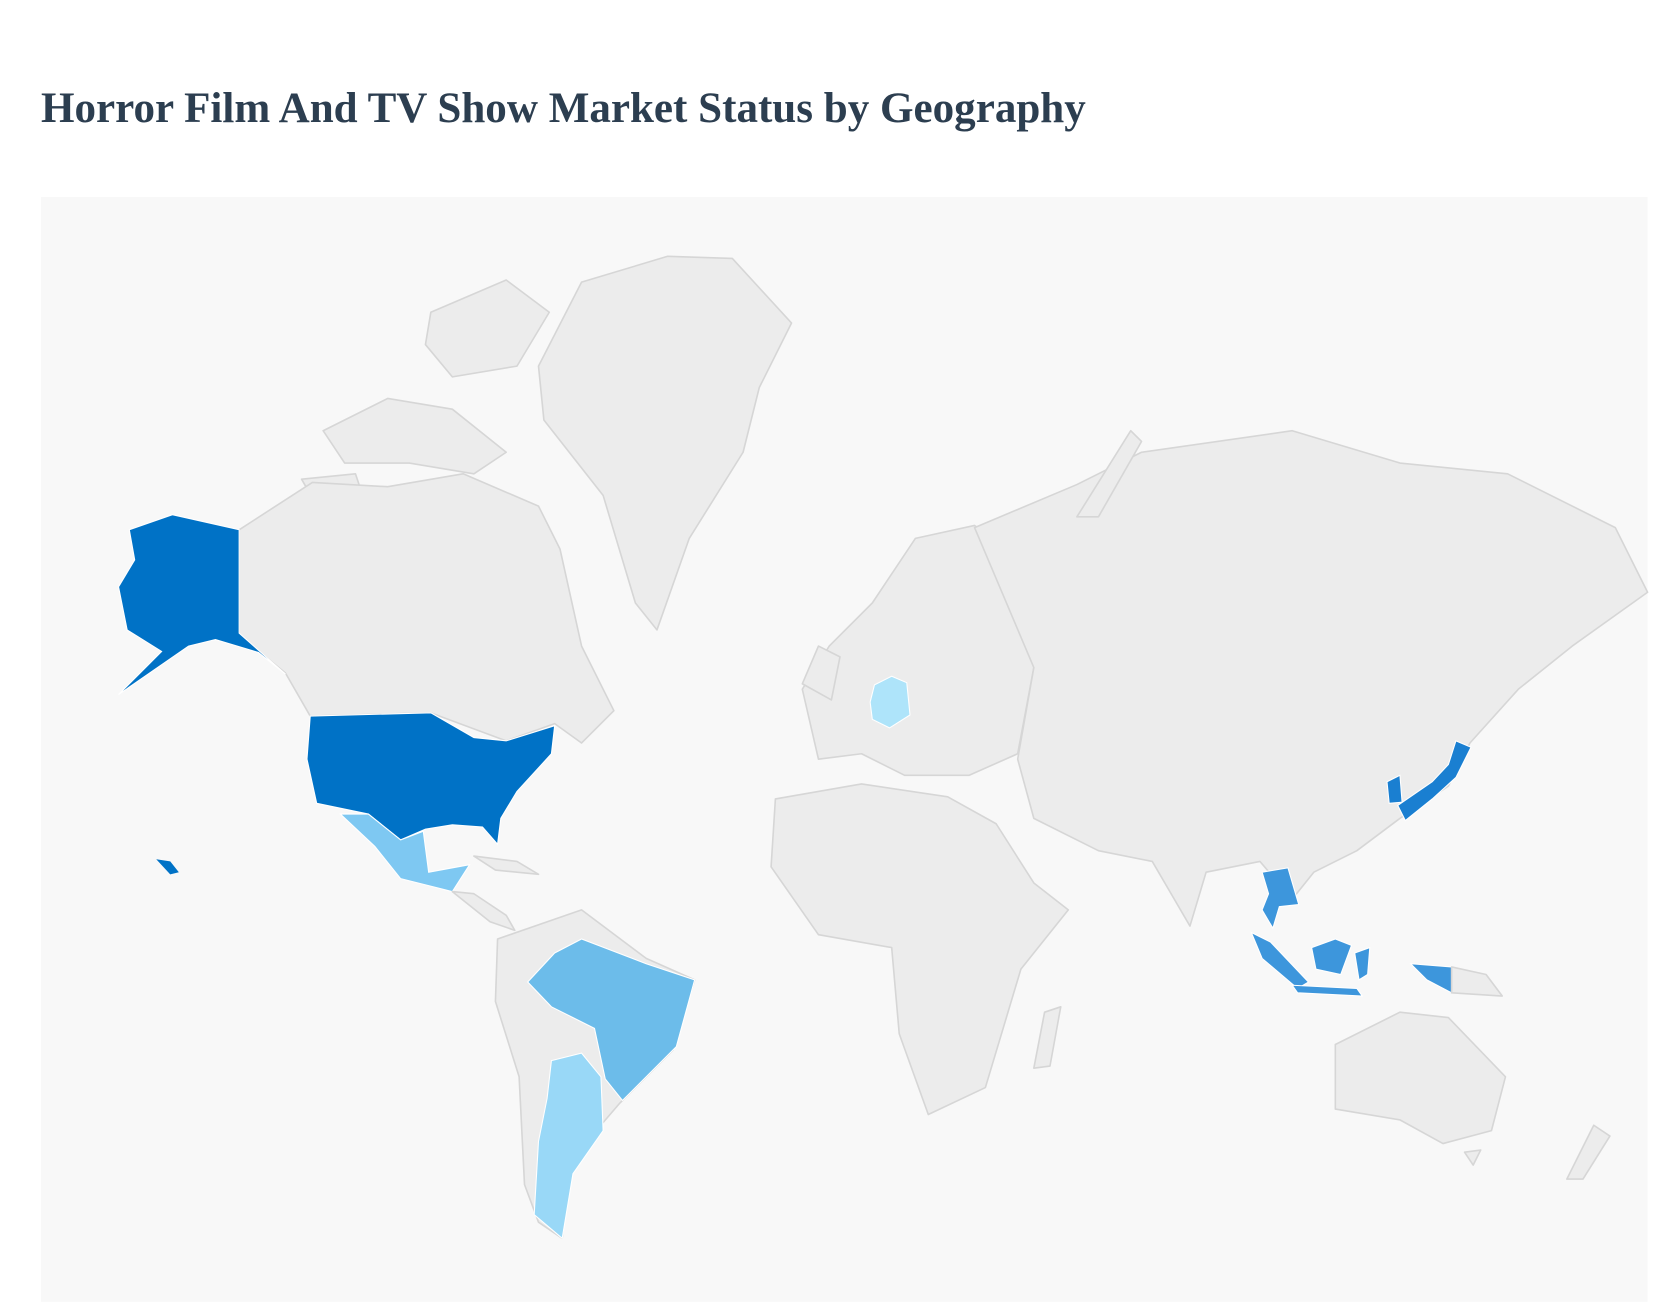 The image size is (1680, 1304). I want to click on hawaii, so click(167, 867).